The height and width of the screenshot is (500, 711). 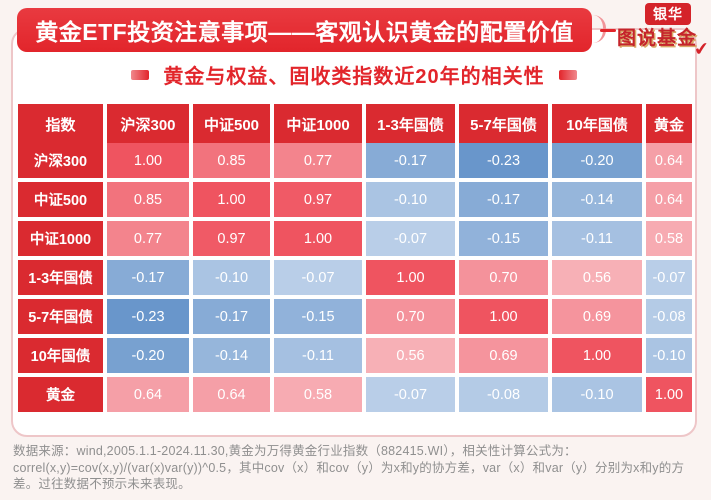 I want to click on subtitle-text: 黄金与权益、固收类指数近20年的相关性, so click(x=354, y=77).